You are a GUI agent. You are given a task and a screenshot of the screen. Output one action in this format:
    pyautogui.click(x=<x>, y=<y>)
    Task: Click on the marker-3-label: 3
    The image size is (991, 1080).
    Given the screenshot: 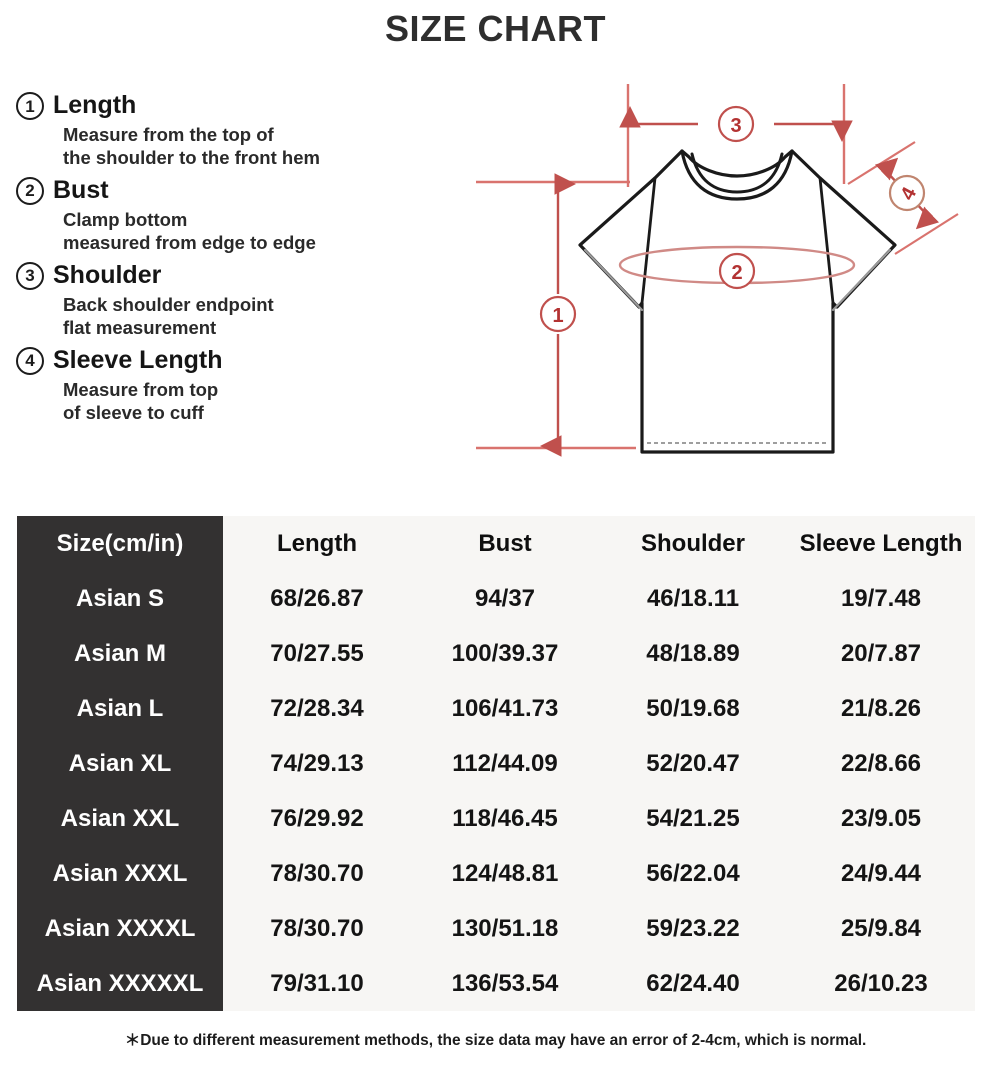 What is the action you would take?
    pyautogui.click(x=735, y=126)
    